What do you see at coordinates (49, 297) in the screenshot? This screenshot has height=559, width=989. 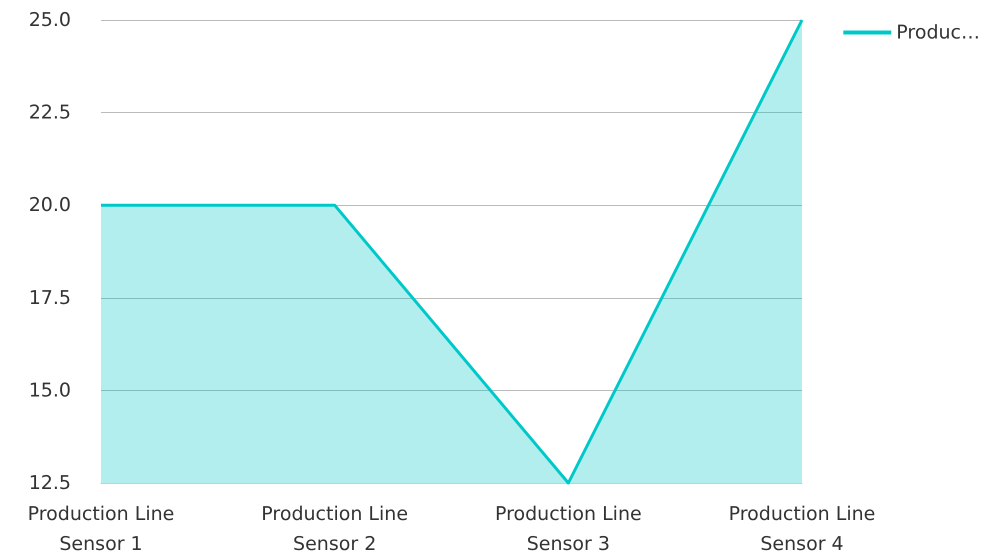 I see `y-tick-label: 17.5` at bounding box center [49, 297].